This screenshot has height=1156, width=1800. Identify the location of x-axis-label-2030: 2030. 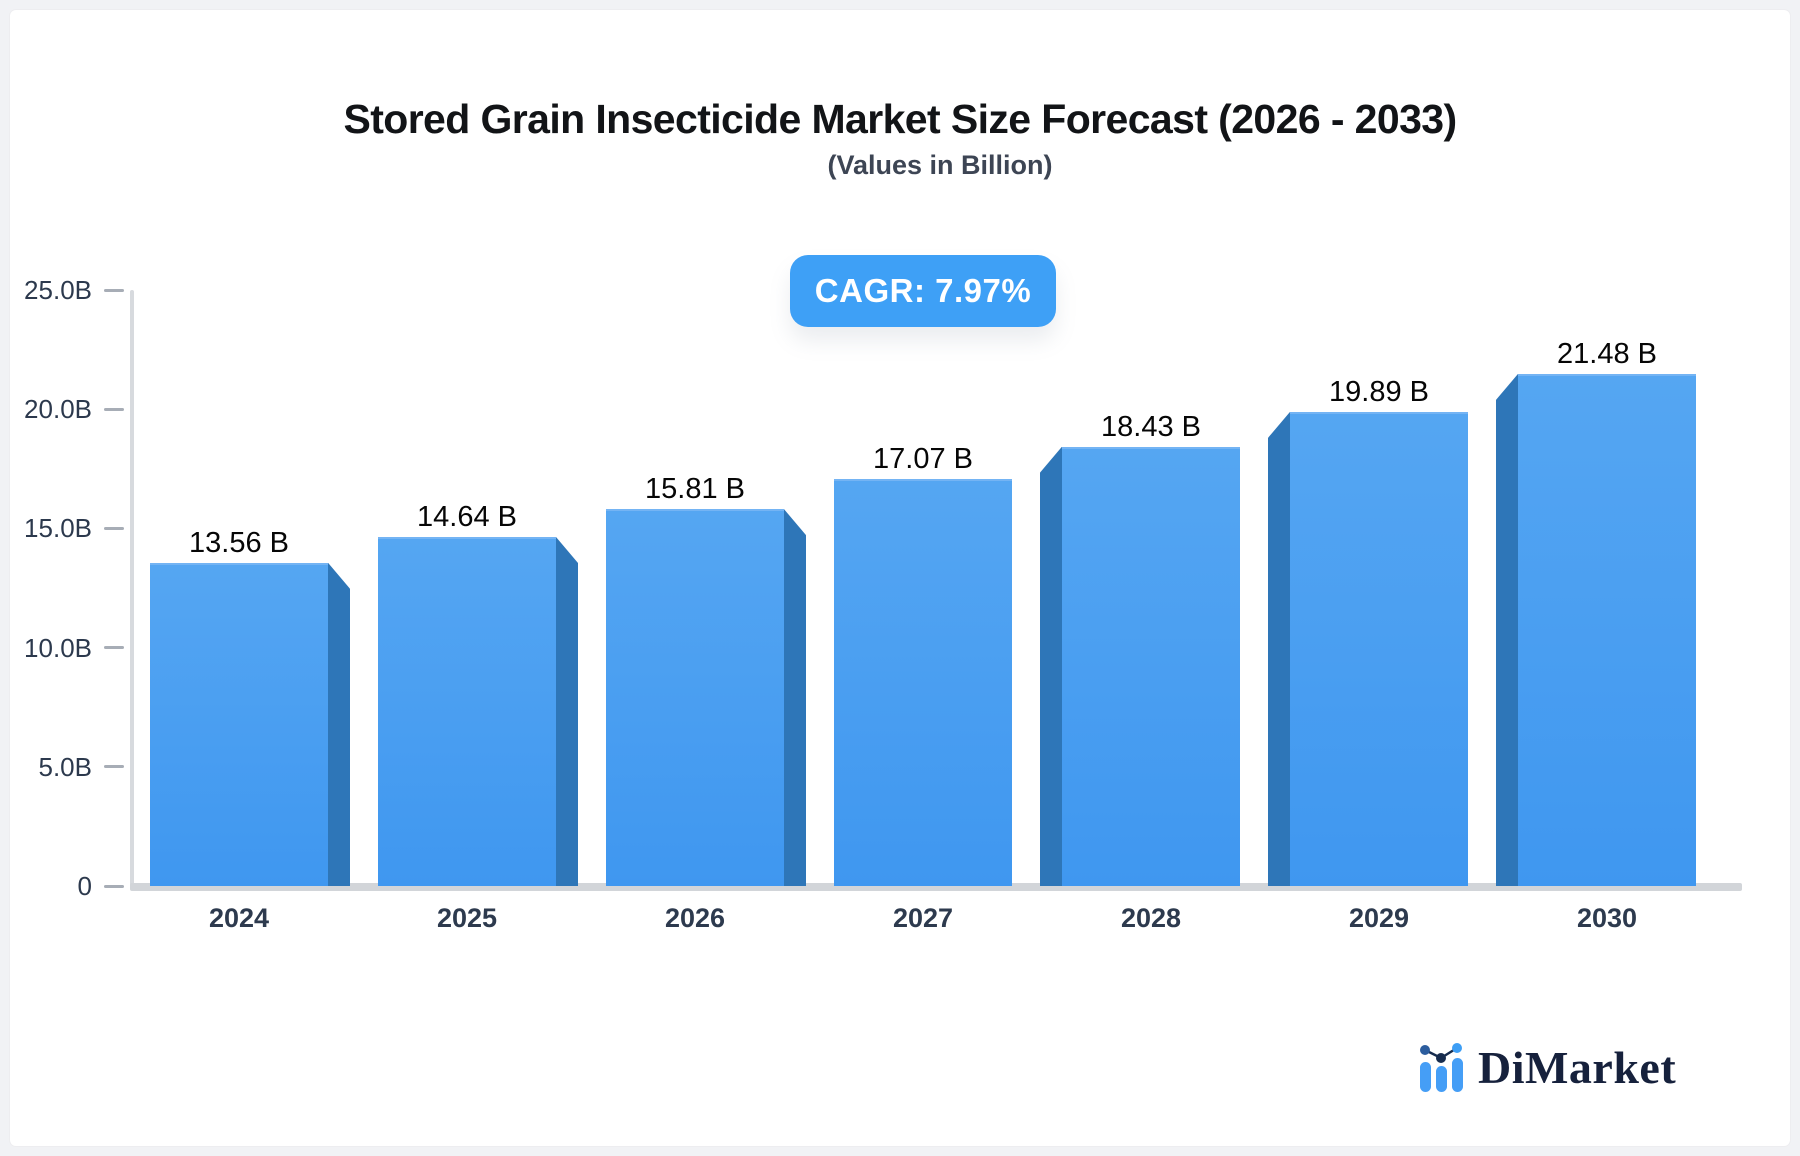
(1607, 918).